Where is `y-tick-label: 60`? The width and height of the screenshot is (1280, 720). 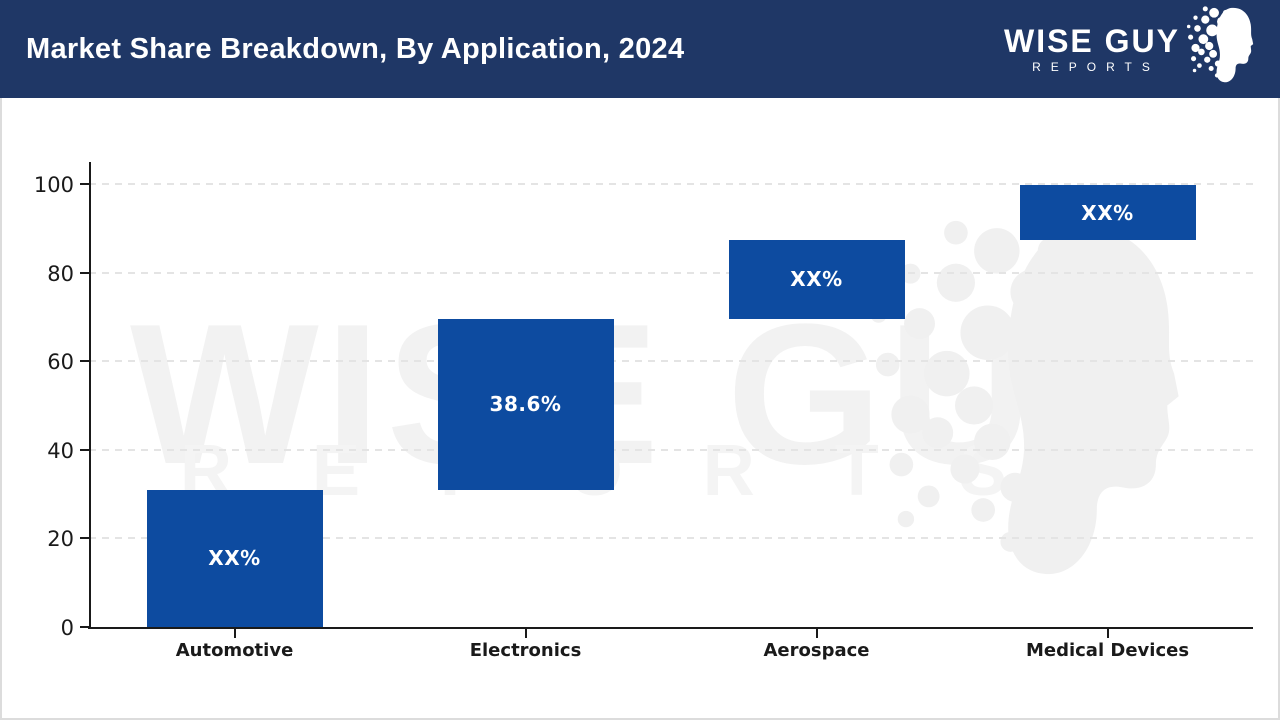
y-tick-label: 60 is located at coordinates (60, 362).